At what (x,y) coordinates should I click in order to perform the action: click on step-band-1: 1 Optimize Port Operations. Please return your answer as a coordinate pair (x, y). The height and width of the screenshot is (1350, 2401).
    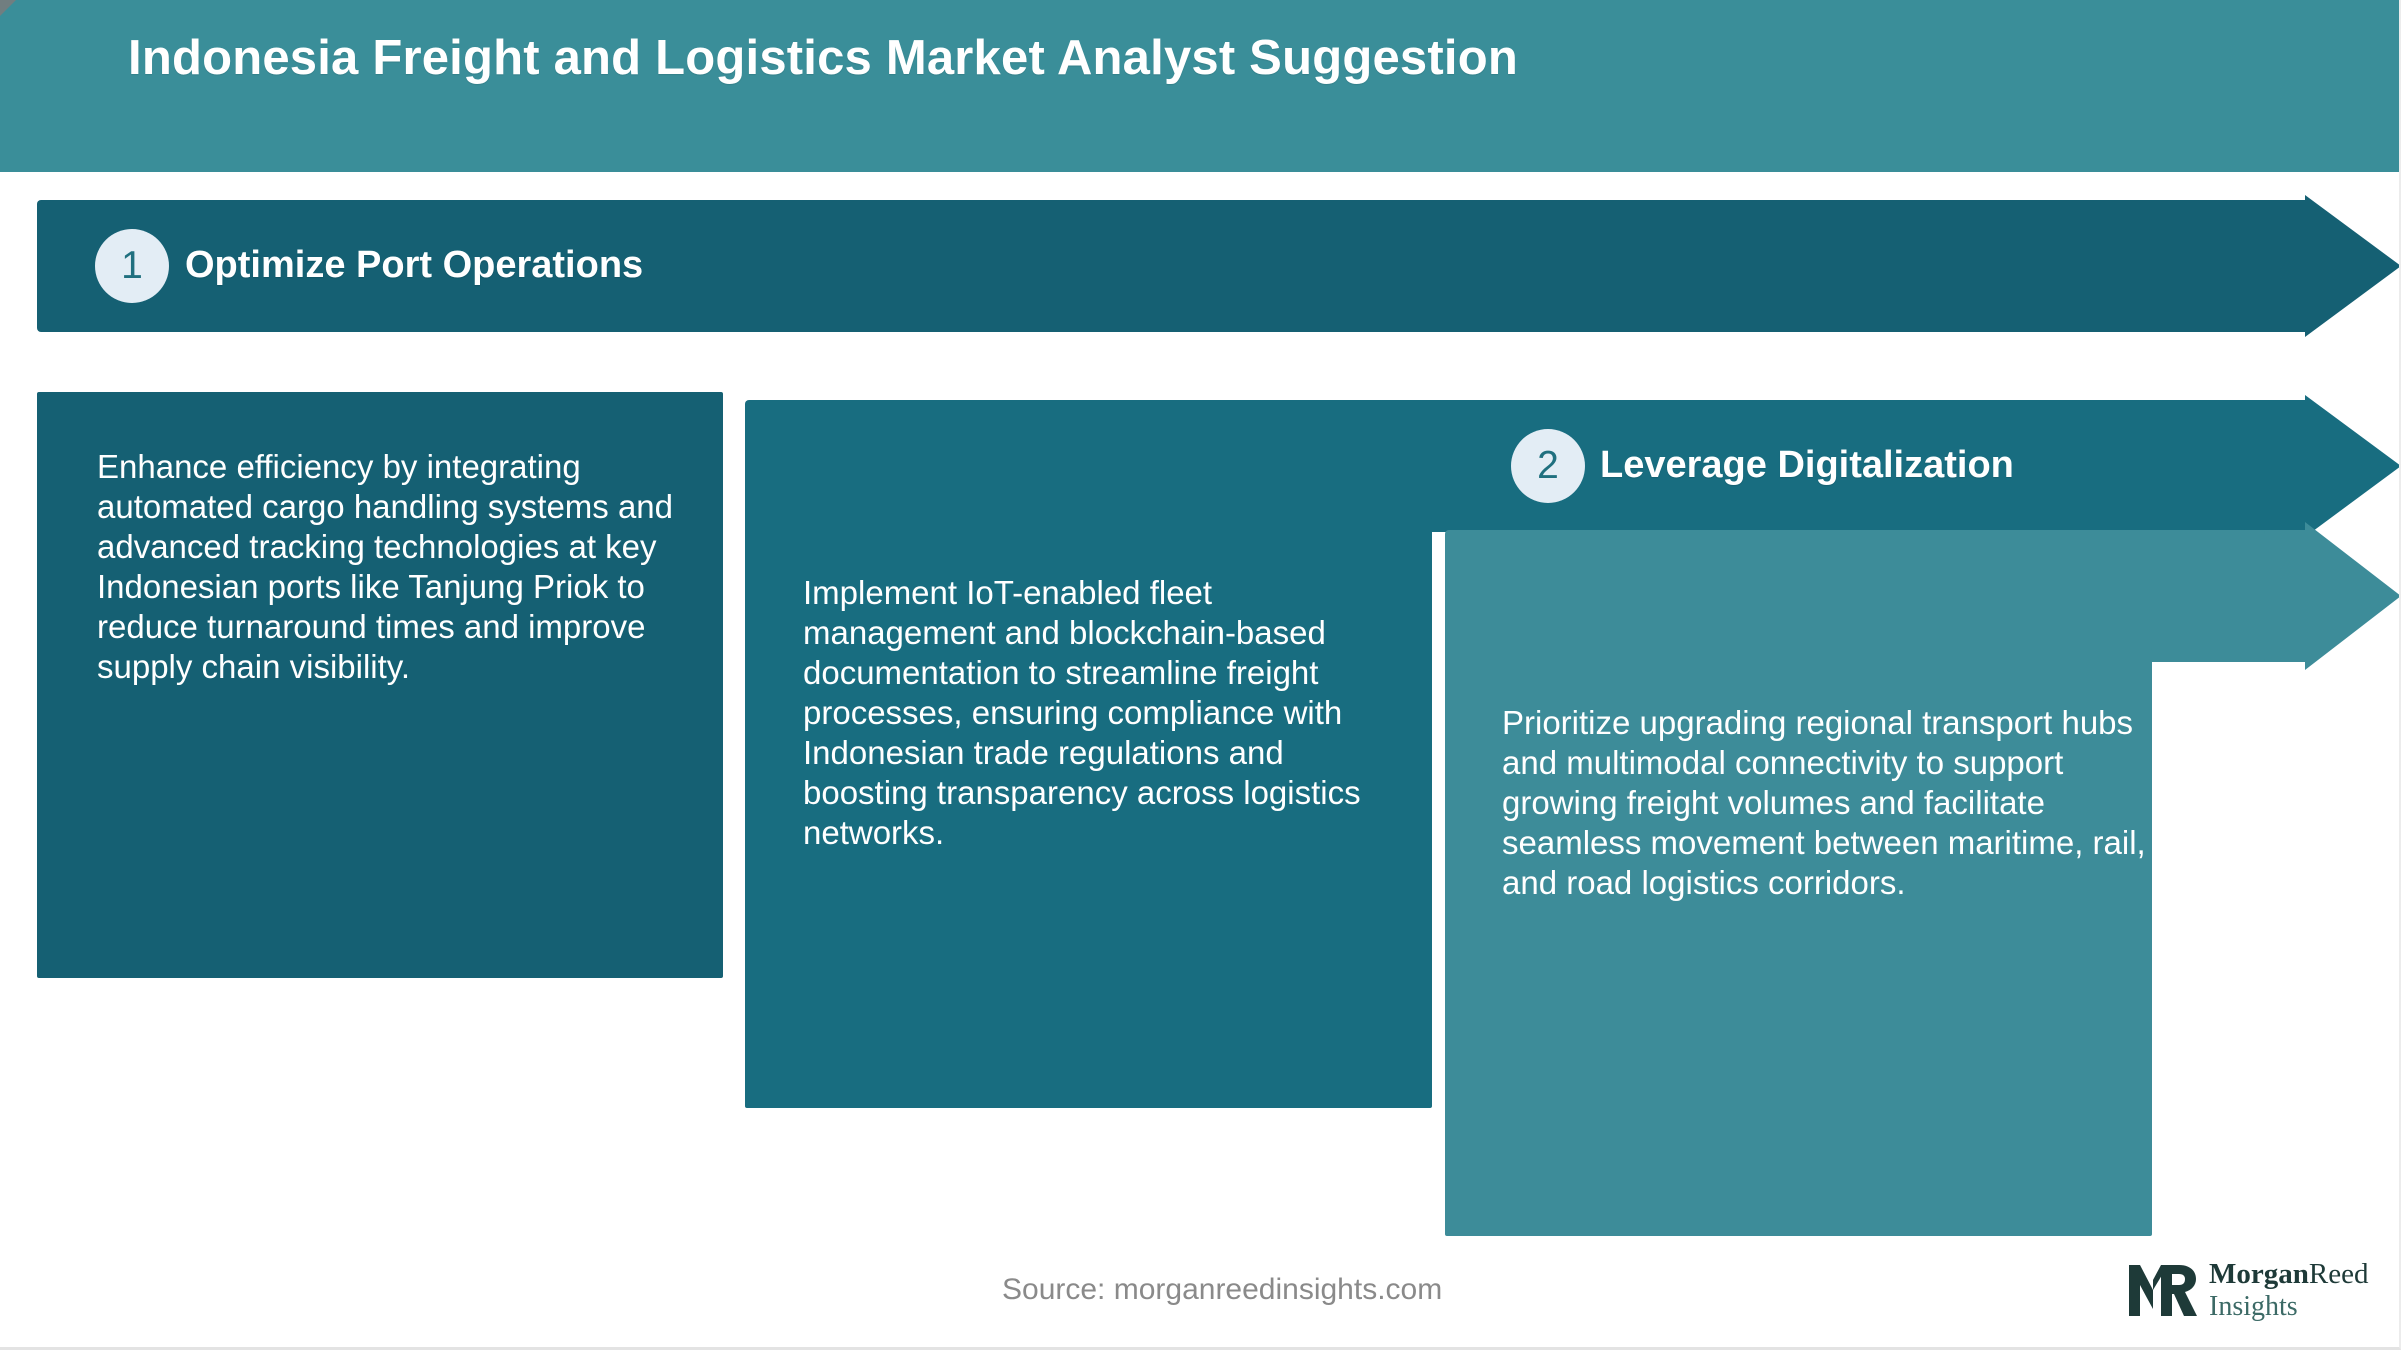
    Looking at the image, I should click on (1199, 266).